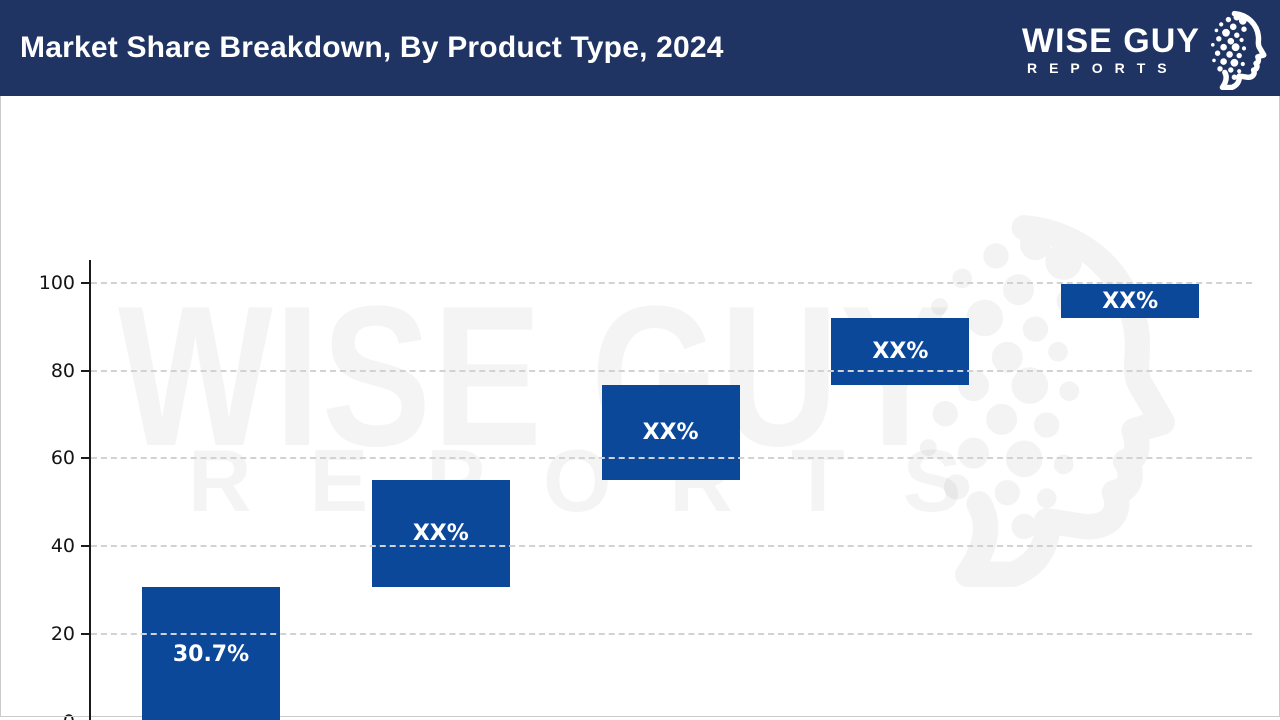 The width and height of the screenshot is (1280, 720). I want to click on y-tick-label: 100, so click(56, 282).